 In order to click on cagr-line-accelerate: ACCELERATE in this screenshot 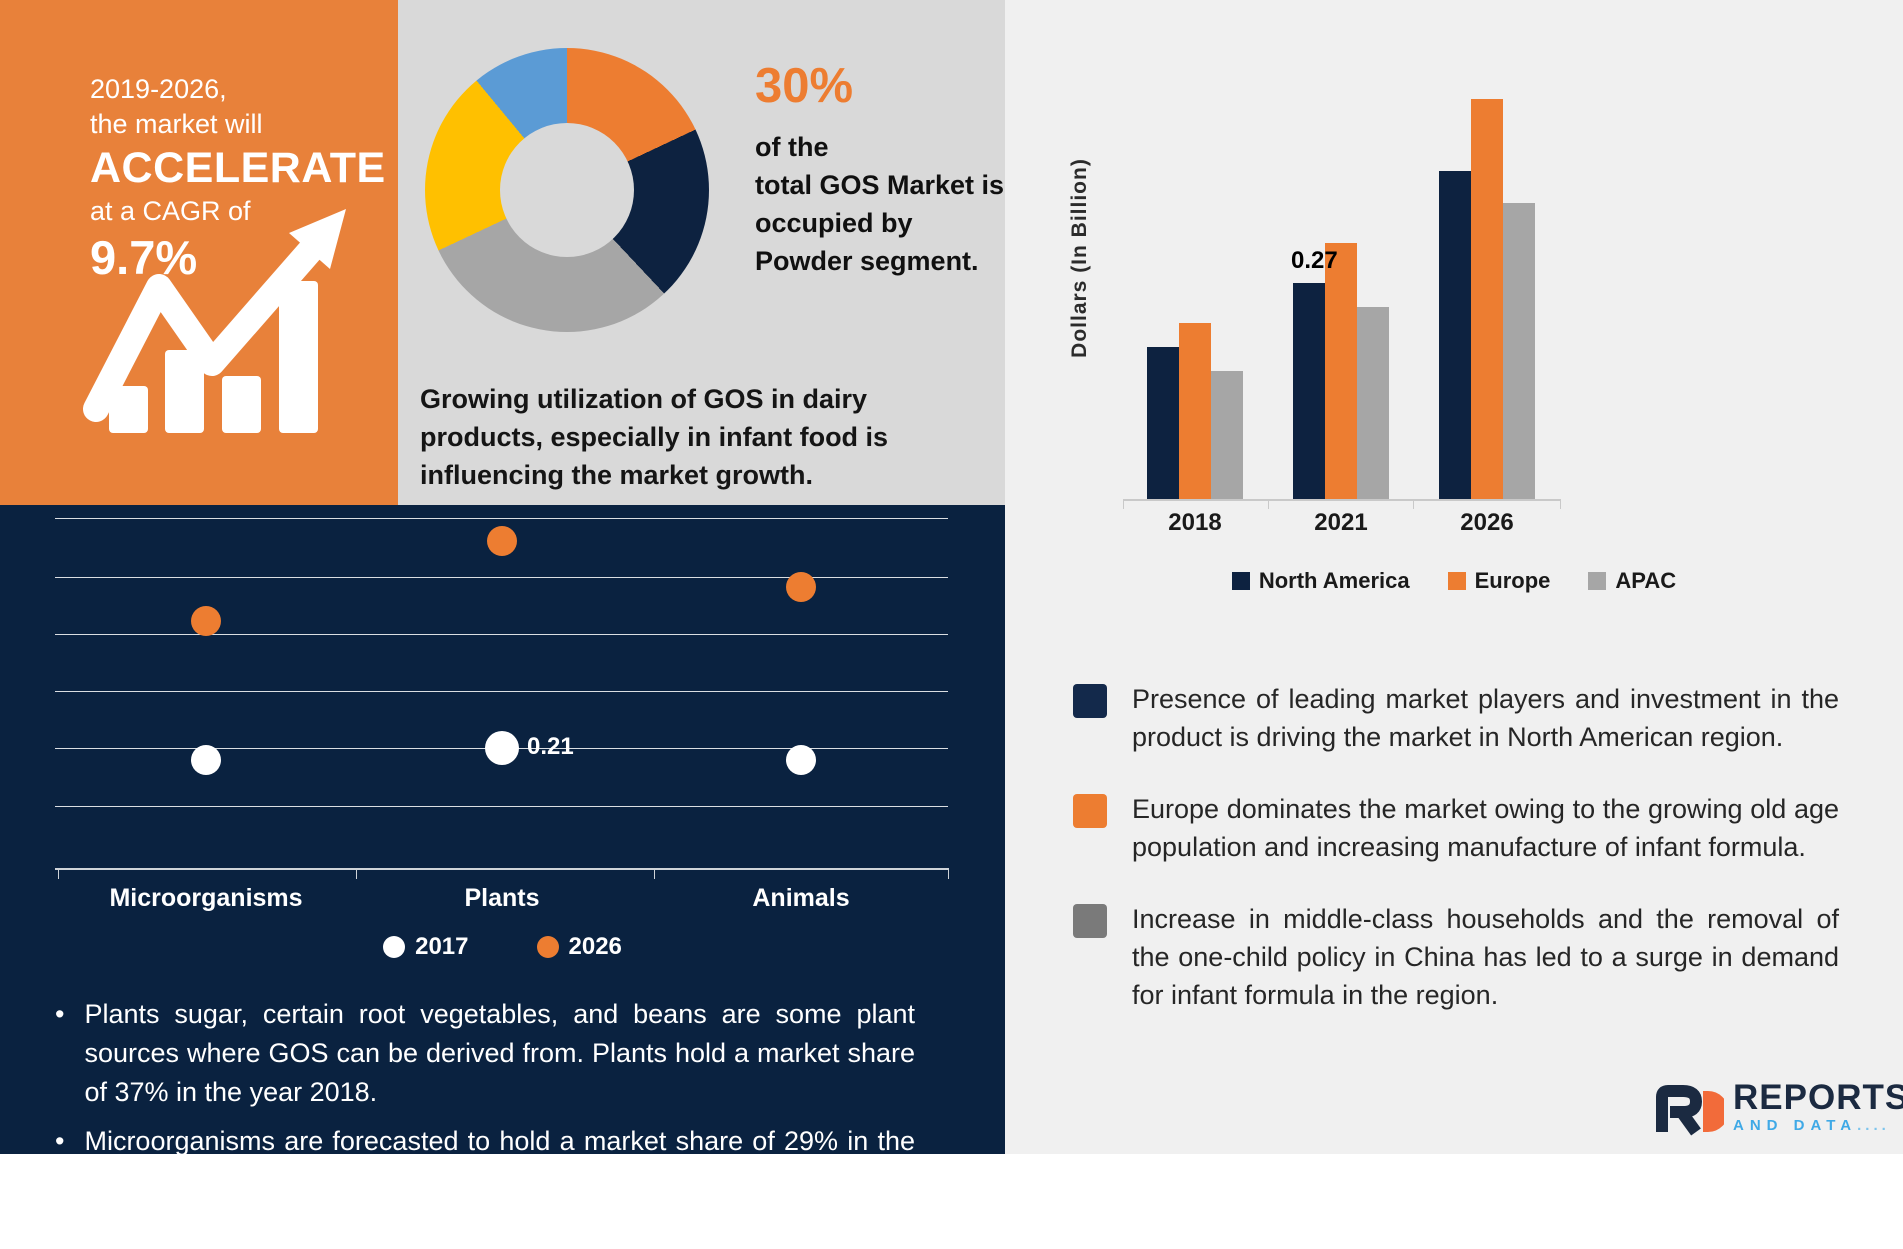, I will do `click(238, 168)`.